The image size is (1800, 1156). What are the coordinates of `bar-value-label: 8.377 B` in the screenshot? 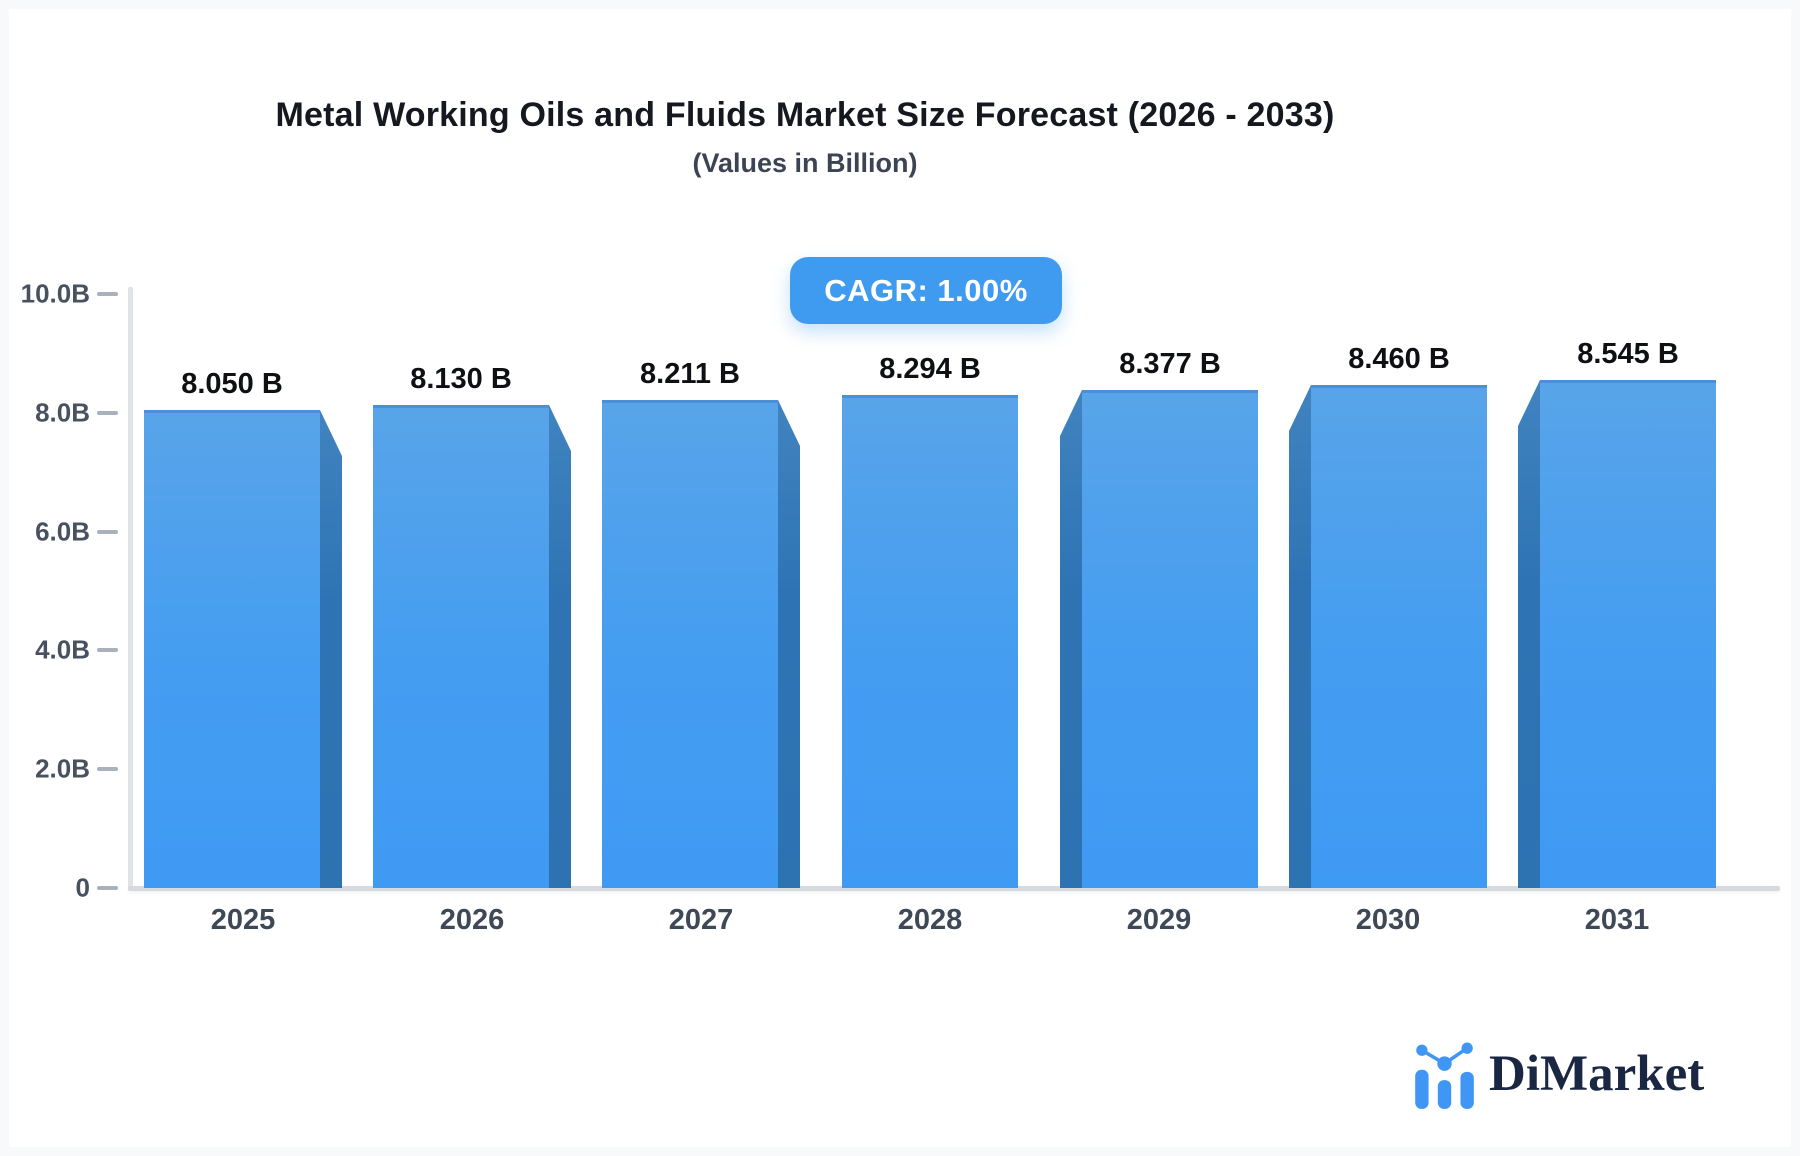 It's located at (1170, 364).